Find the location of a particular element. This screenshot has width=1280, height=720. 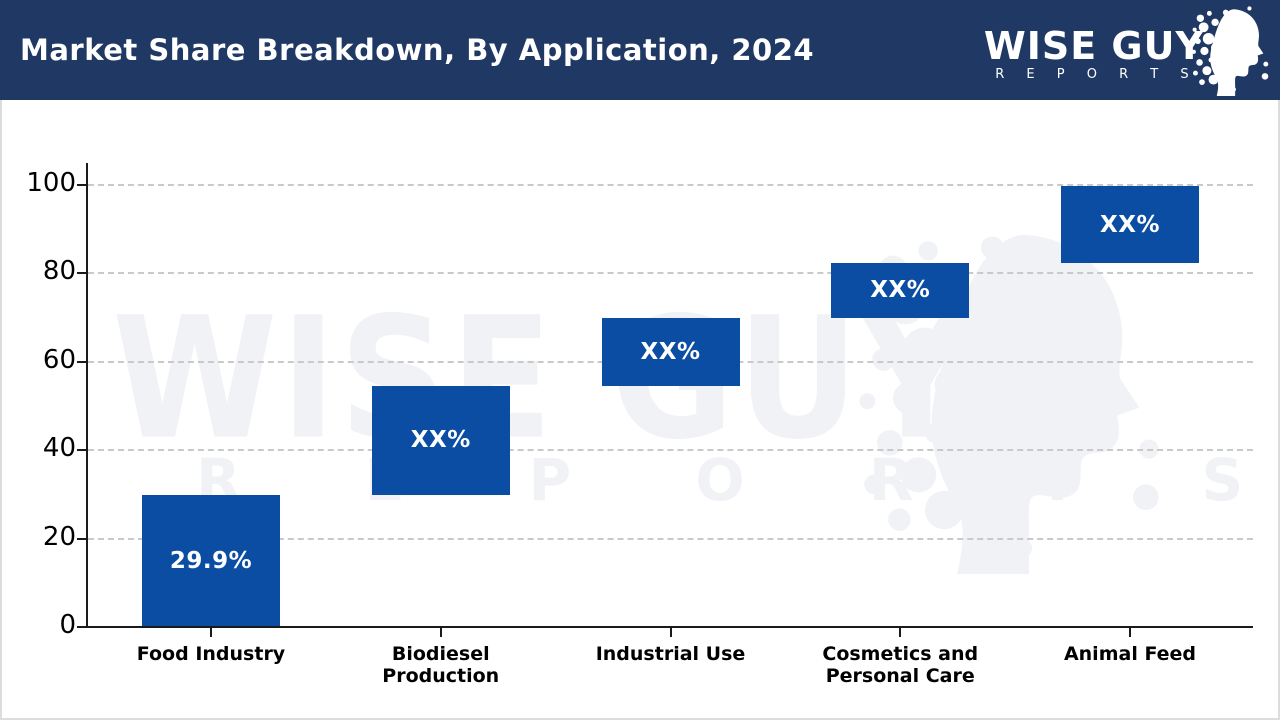

y-axis-line is located at coordinates (87, 395).